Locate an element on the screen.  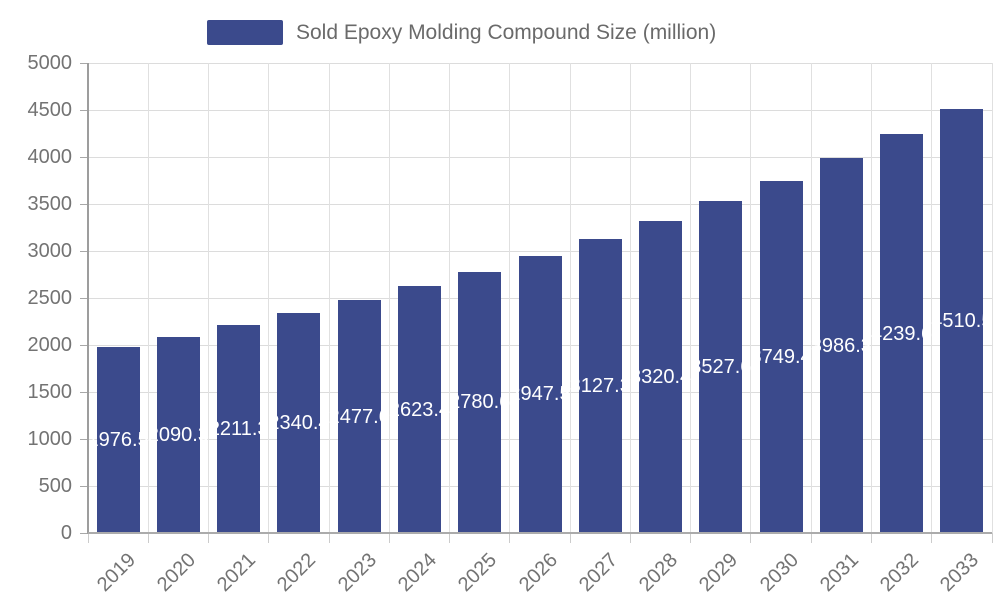
bar-2022 is located at coordinates (299, 423).